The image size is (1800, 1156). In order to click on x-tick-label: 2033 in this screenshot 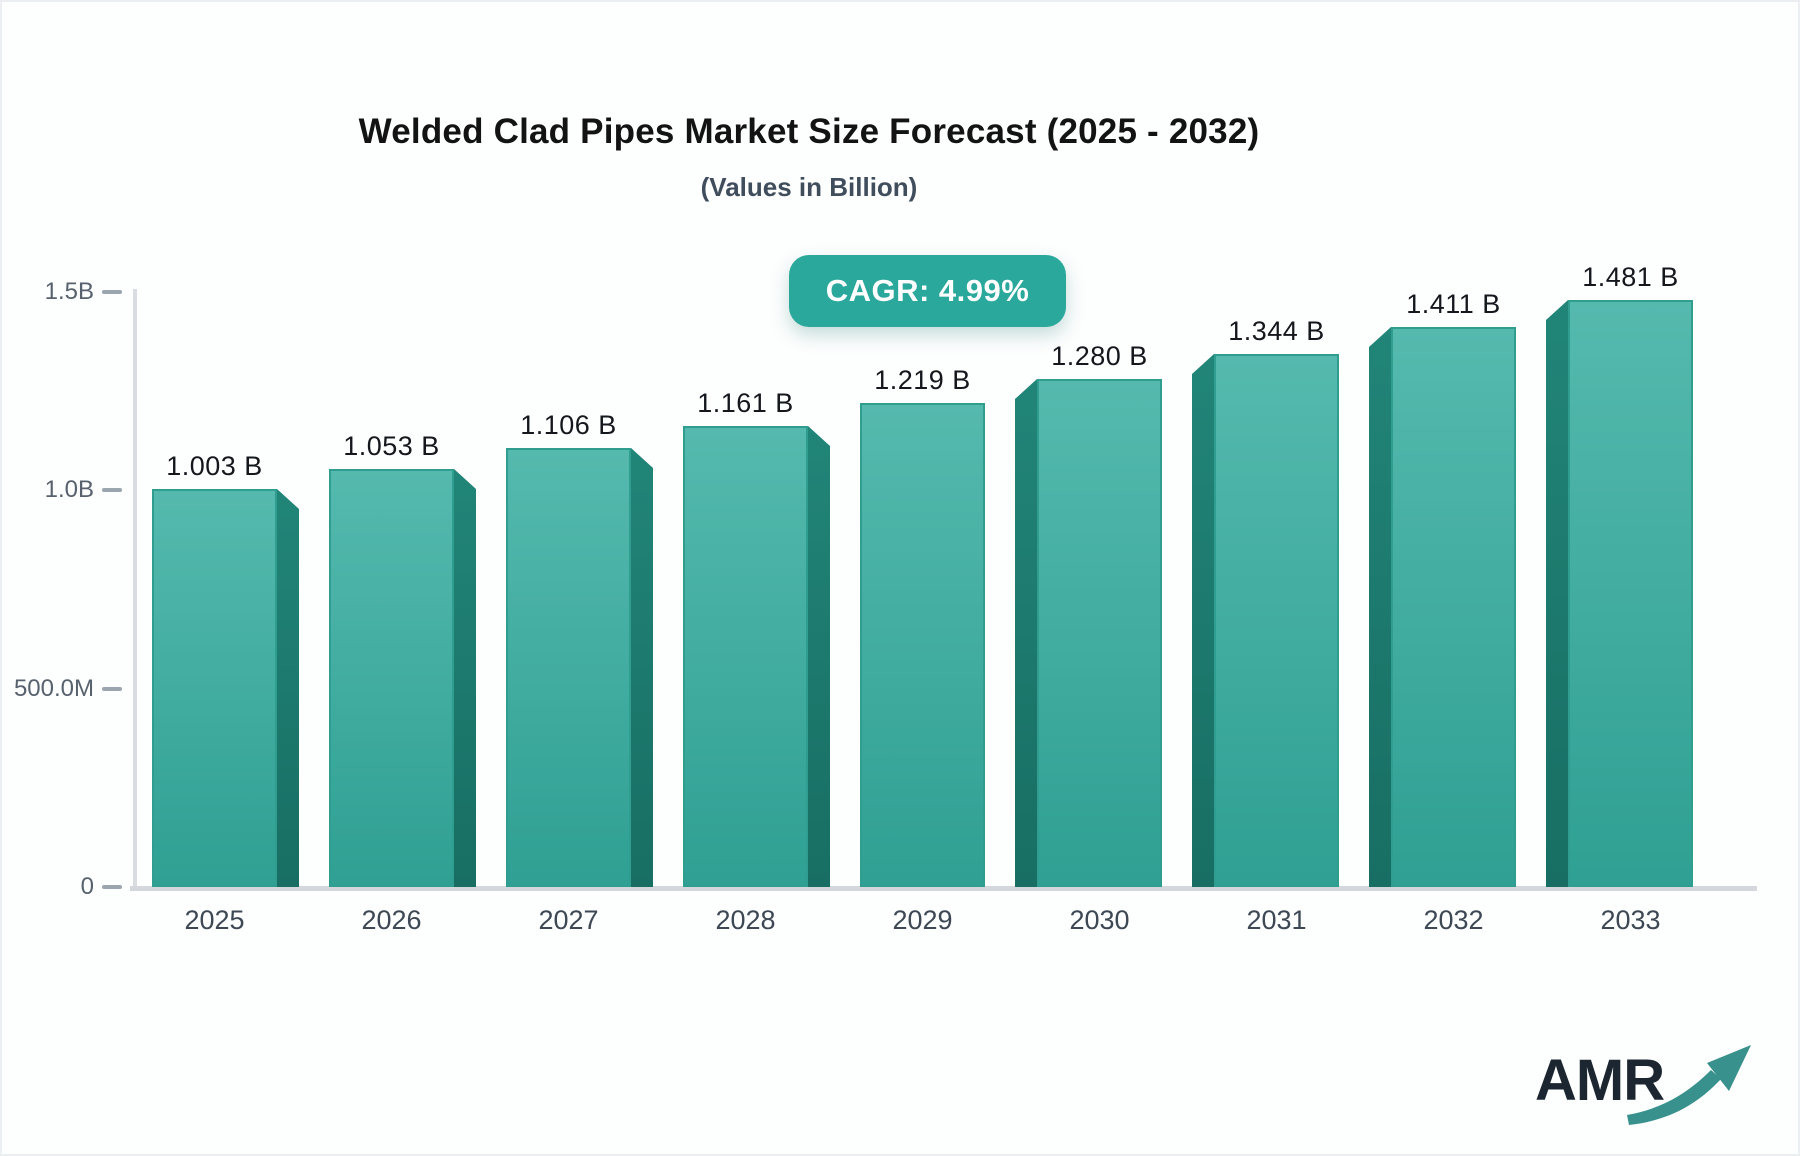, I will do `click(1630, 920)`.